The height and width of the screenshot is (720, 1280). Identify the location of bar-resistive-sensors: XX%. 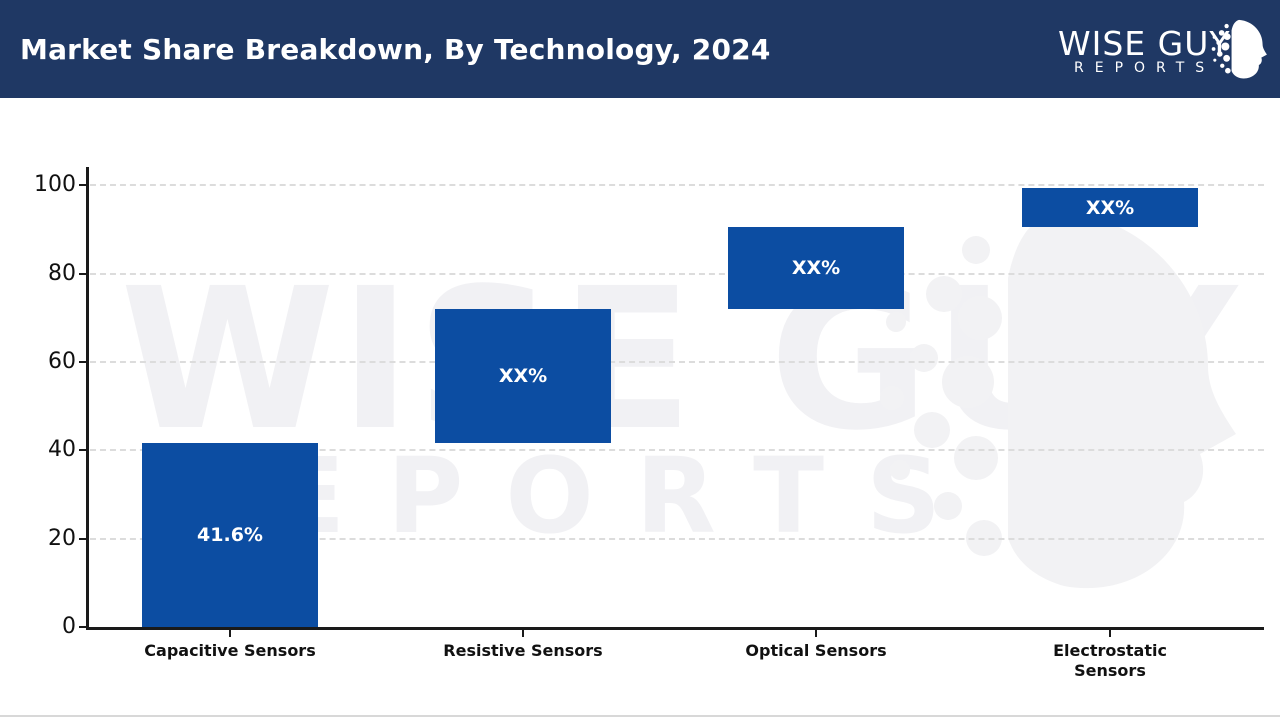
(523, 376).